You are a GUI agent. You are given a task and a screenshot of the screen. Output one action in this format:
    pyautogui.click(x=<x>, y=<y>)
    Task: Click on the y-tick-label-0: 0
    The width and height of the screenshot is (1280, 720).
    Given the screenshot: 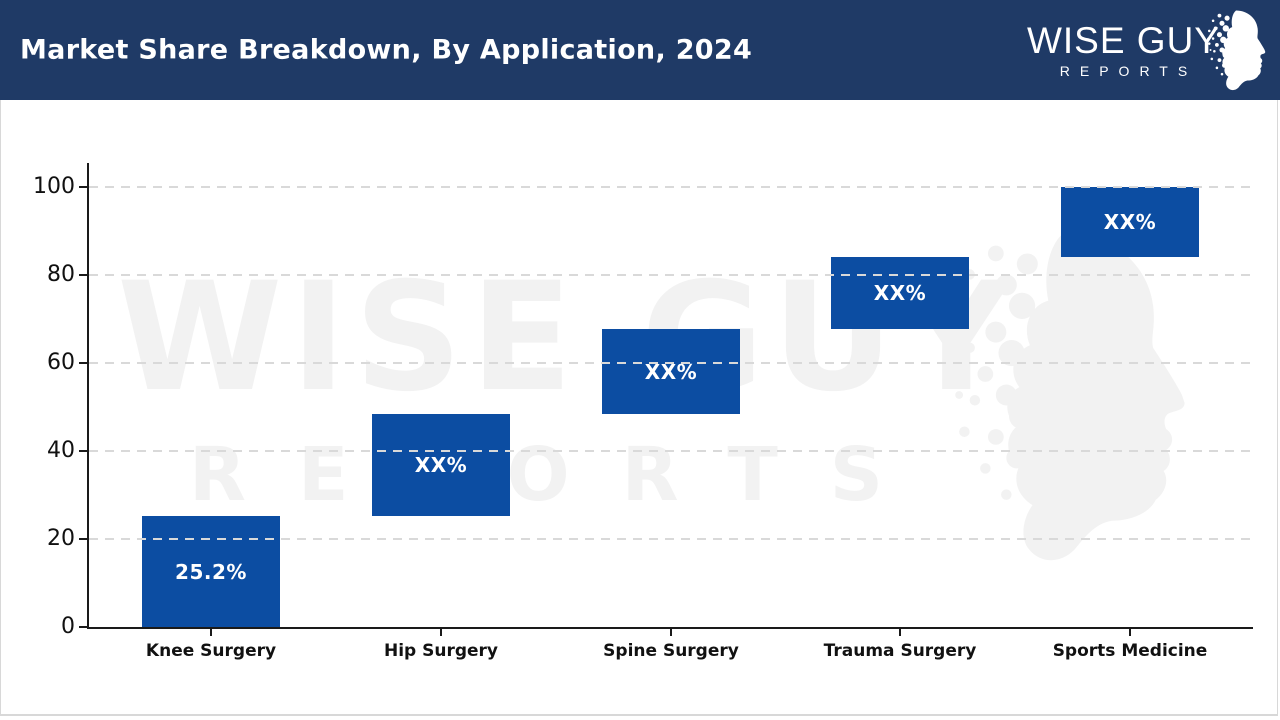 What is the action you would take?
    pyautogui.click(x=68, y=626)
    